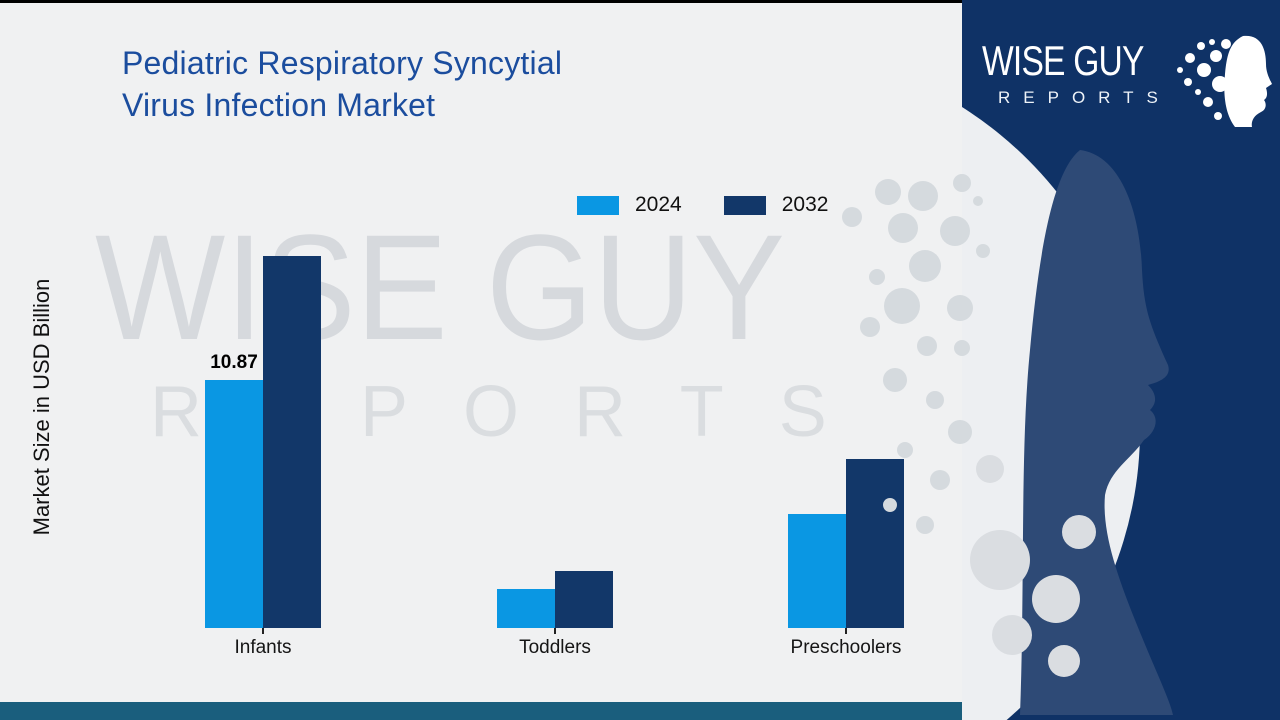 Image resolution: width=1280 pixels, height=720 pixels. I want to click on page-title-line1: Pediatric Respiratory Syncytial, so click(342, 63).